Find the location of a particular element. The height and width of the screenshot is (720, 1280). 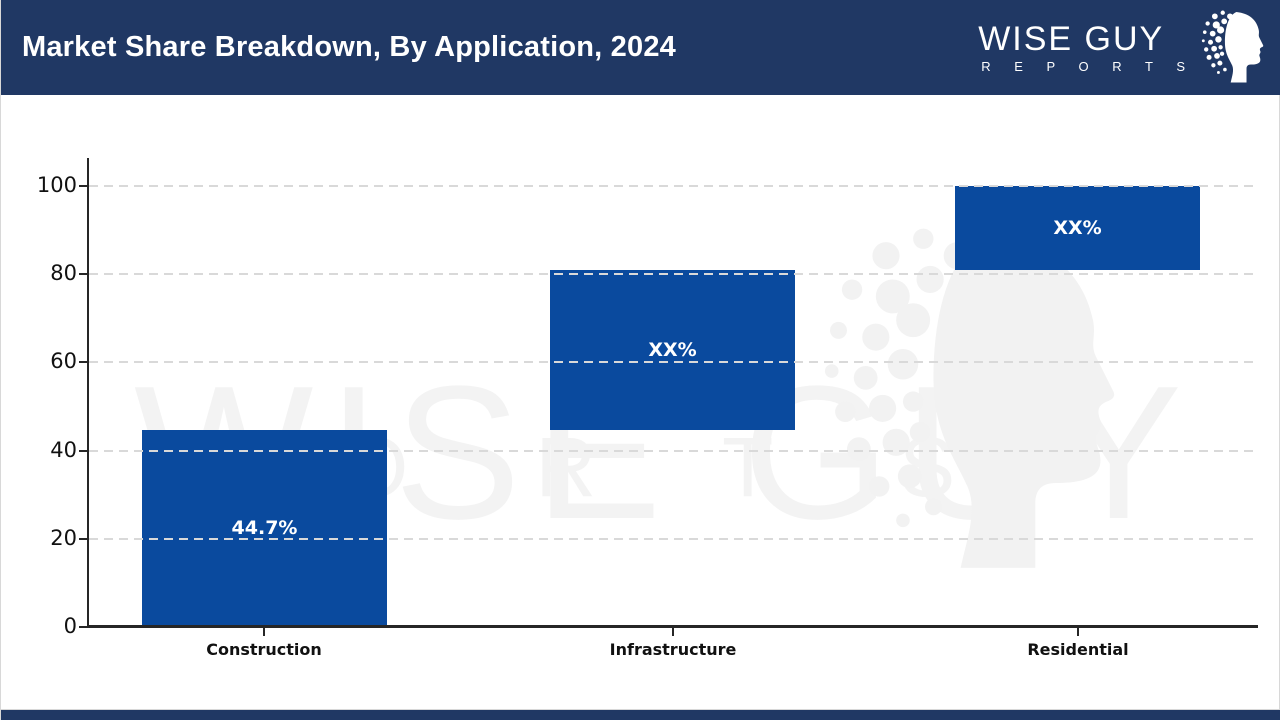

footer-bar is located at coordinates (640, 715).